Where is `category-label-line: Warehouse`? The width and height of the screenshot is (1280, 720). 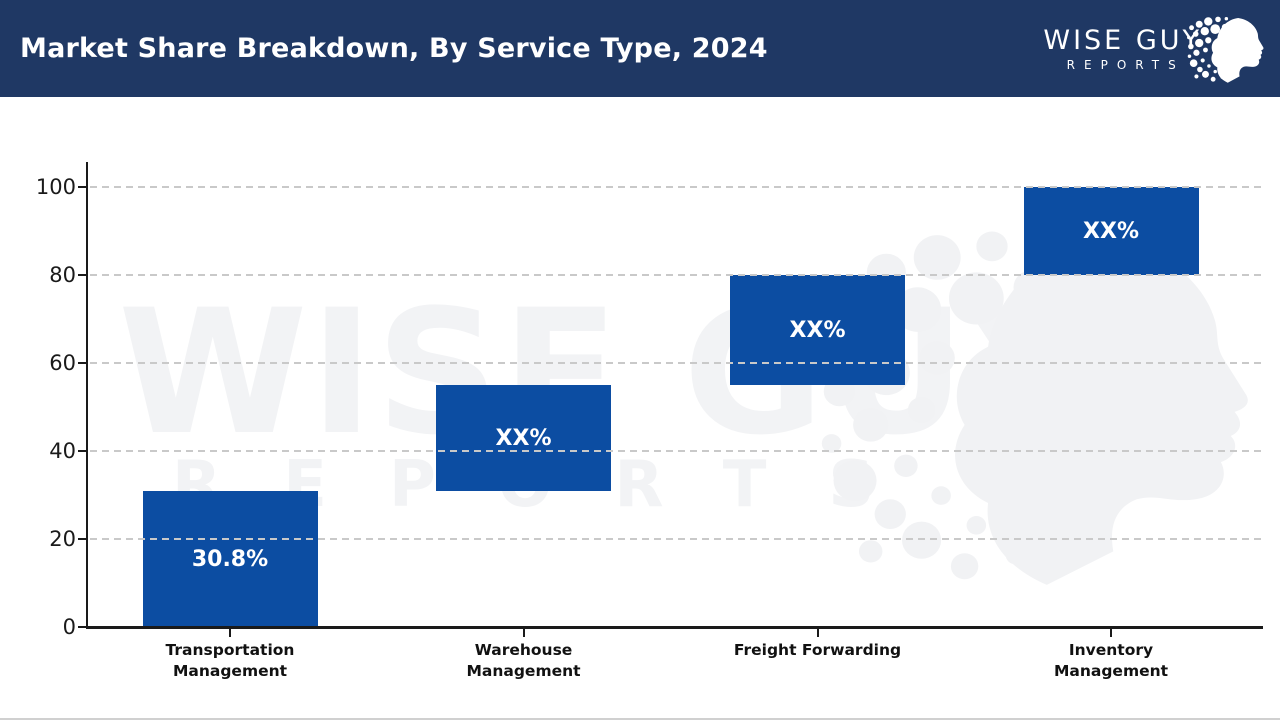 category-label-line: Warehouse is located at coordinates (523, 650).